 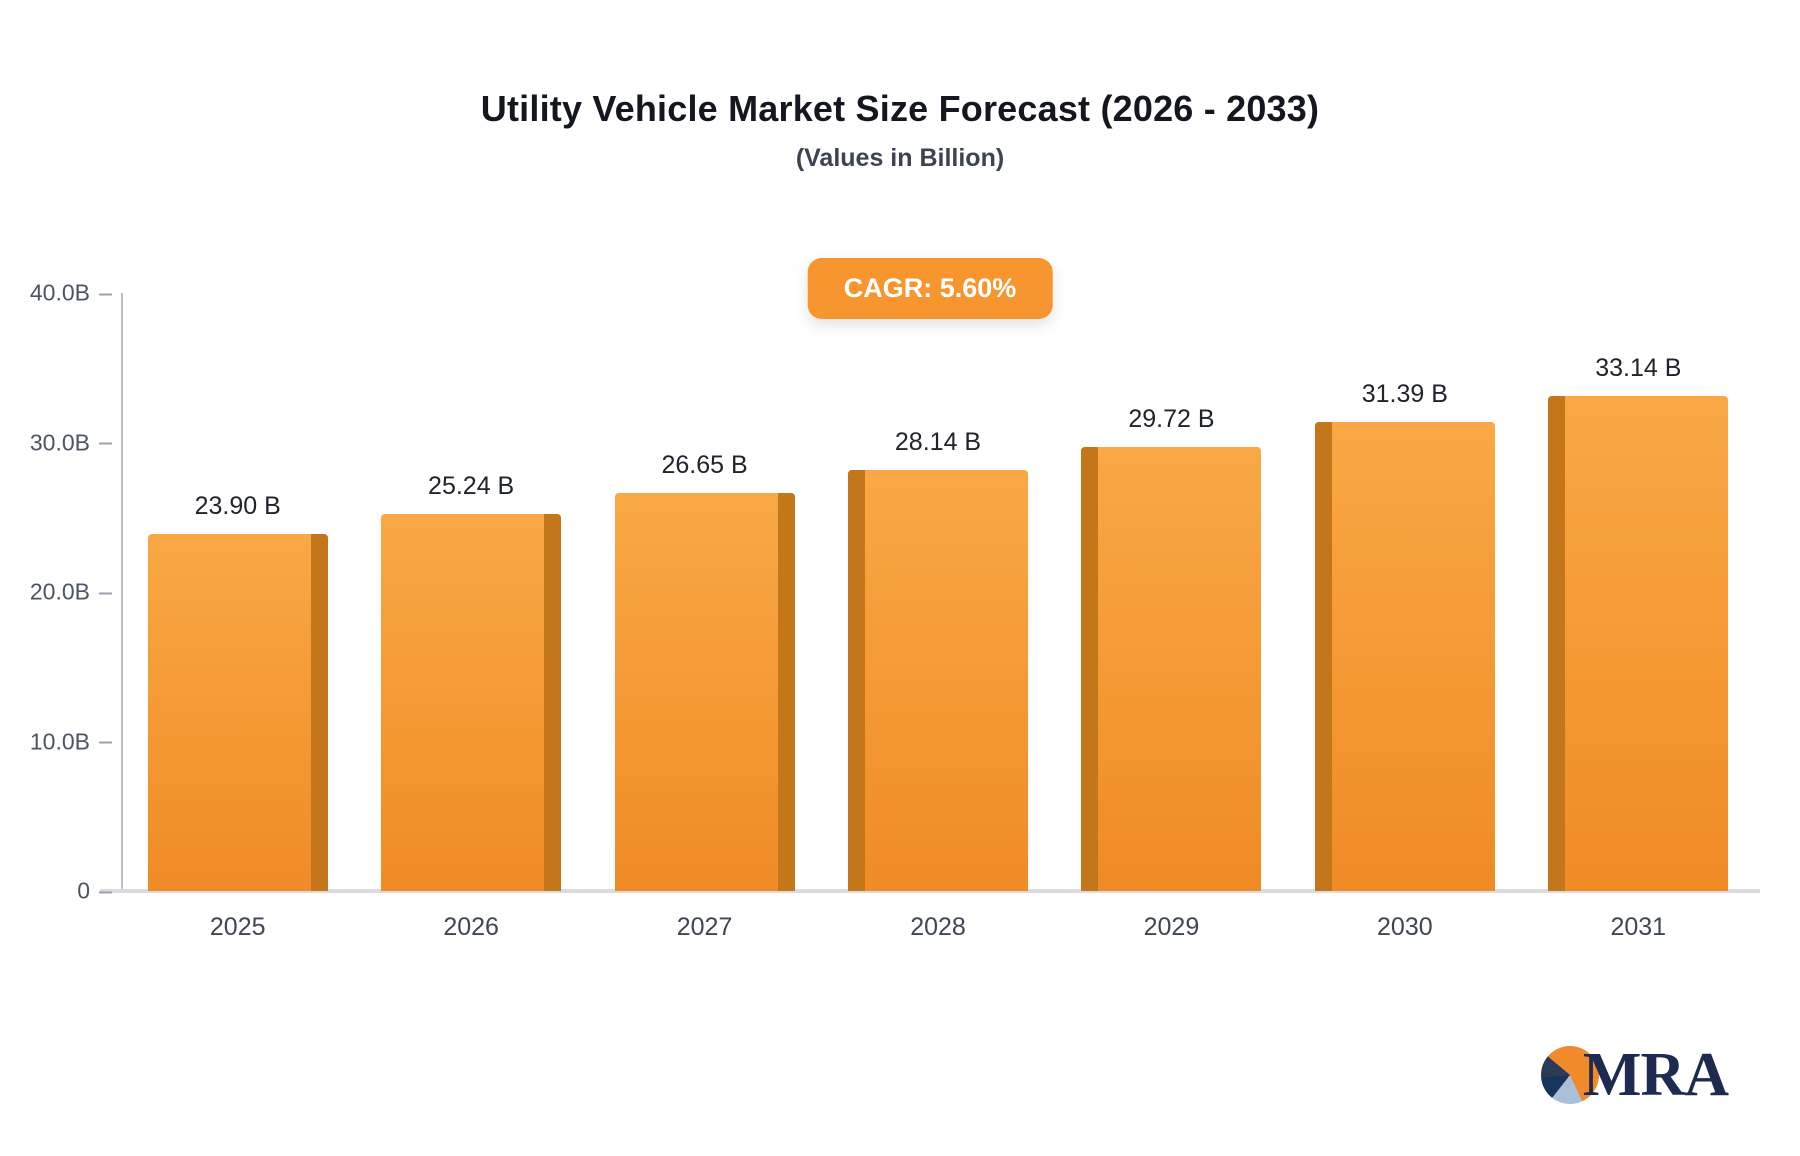 I want to click on y-axis-tick: 40.0B, so click(x=56, y=293).